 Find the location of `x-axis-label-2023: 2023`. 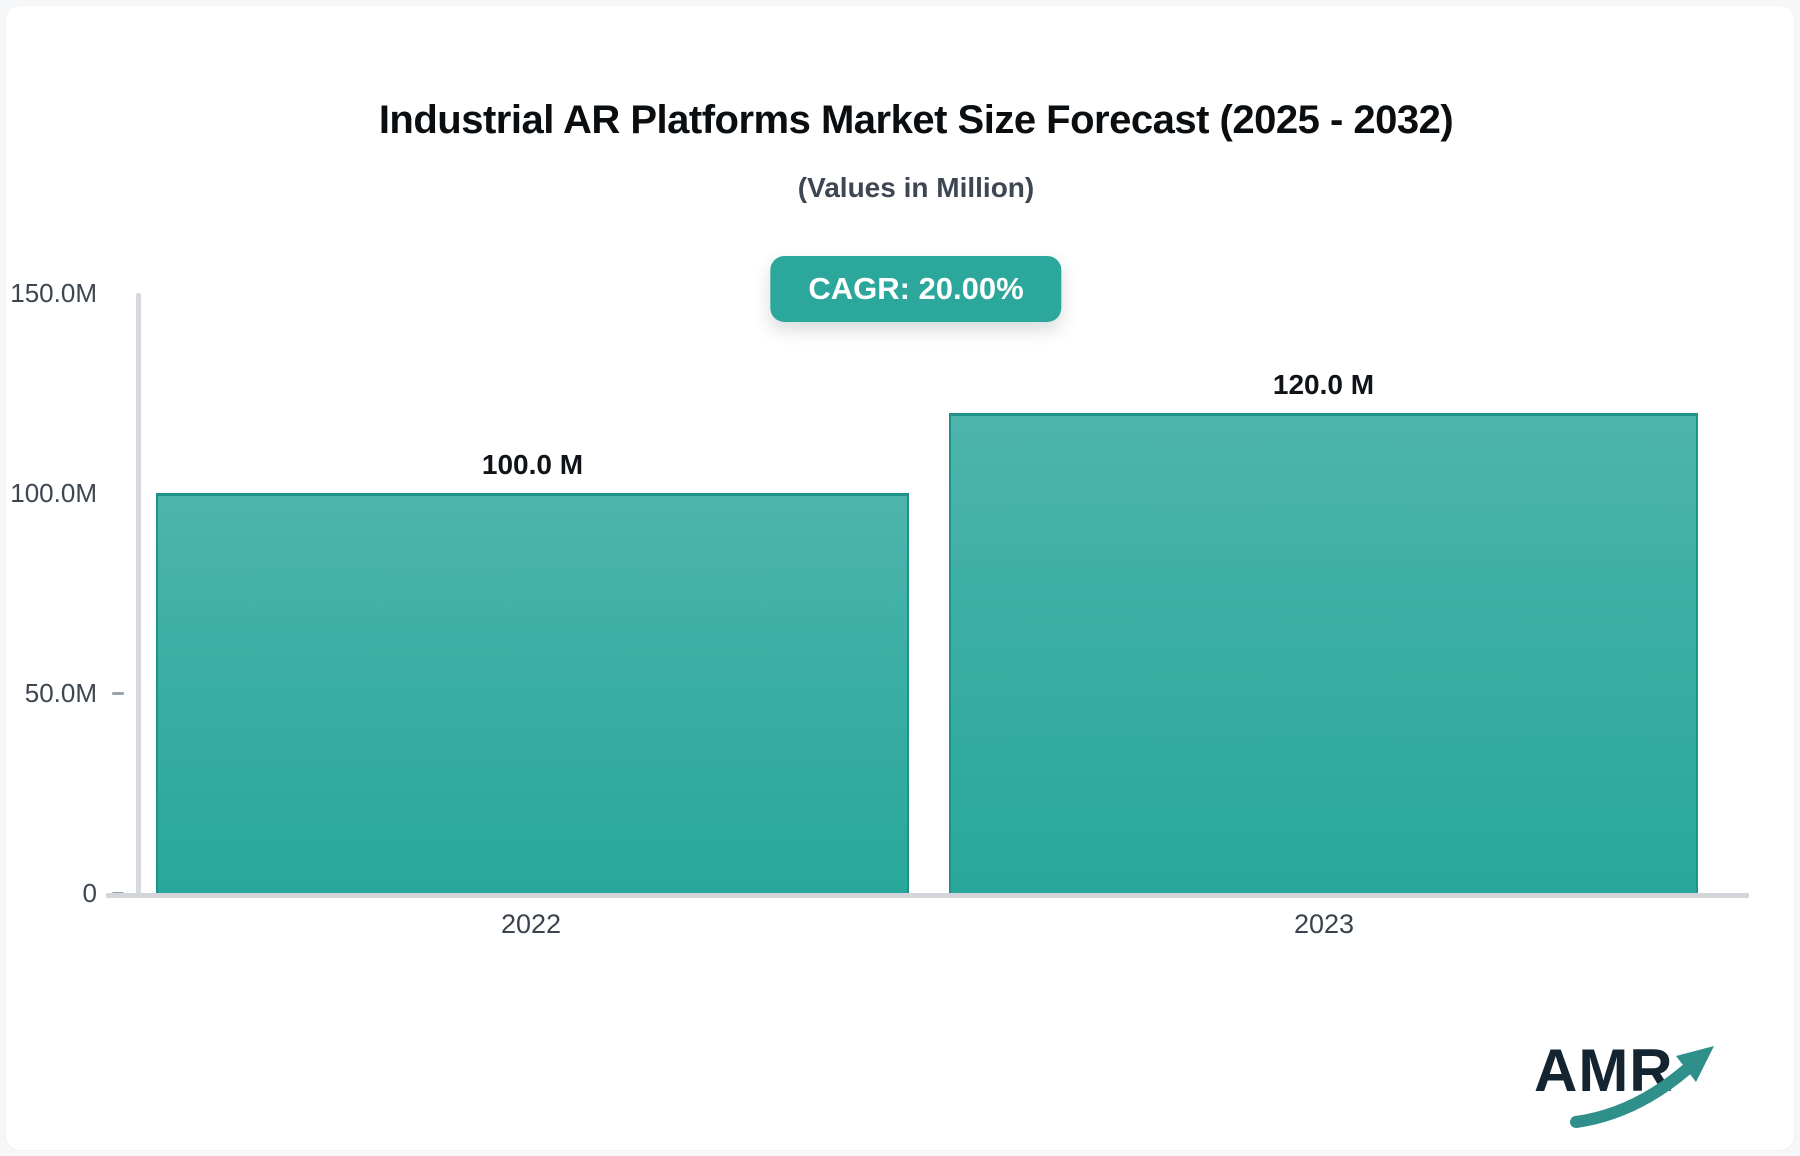

x-axis-label-2023: 2023 is located at coordinates (1324, 924).